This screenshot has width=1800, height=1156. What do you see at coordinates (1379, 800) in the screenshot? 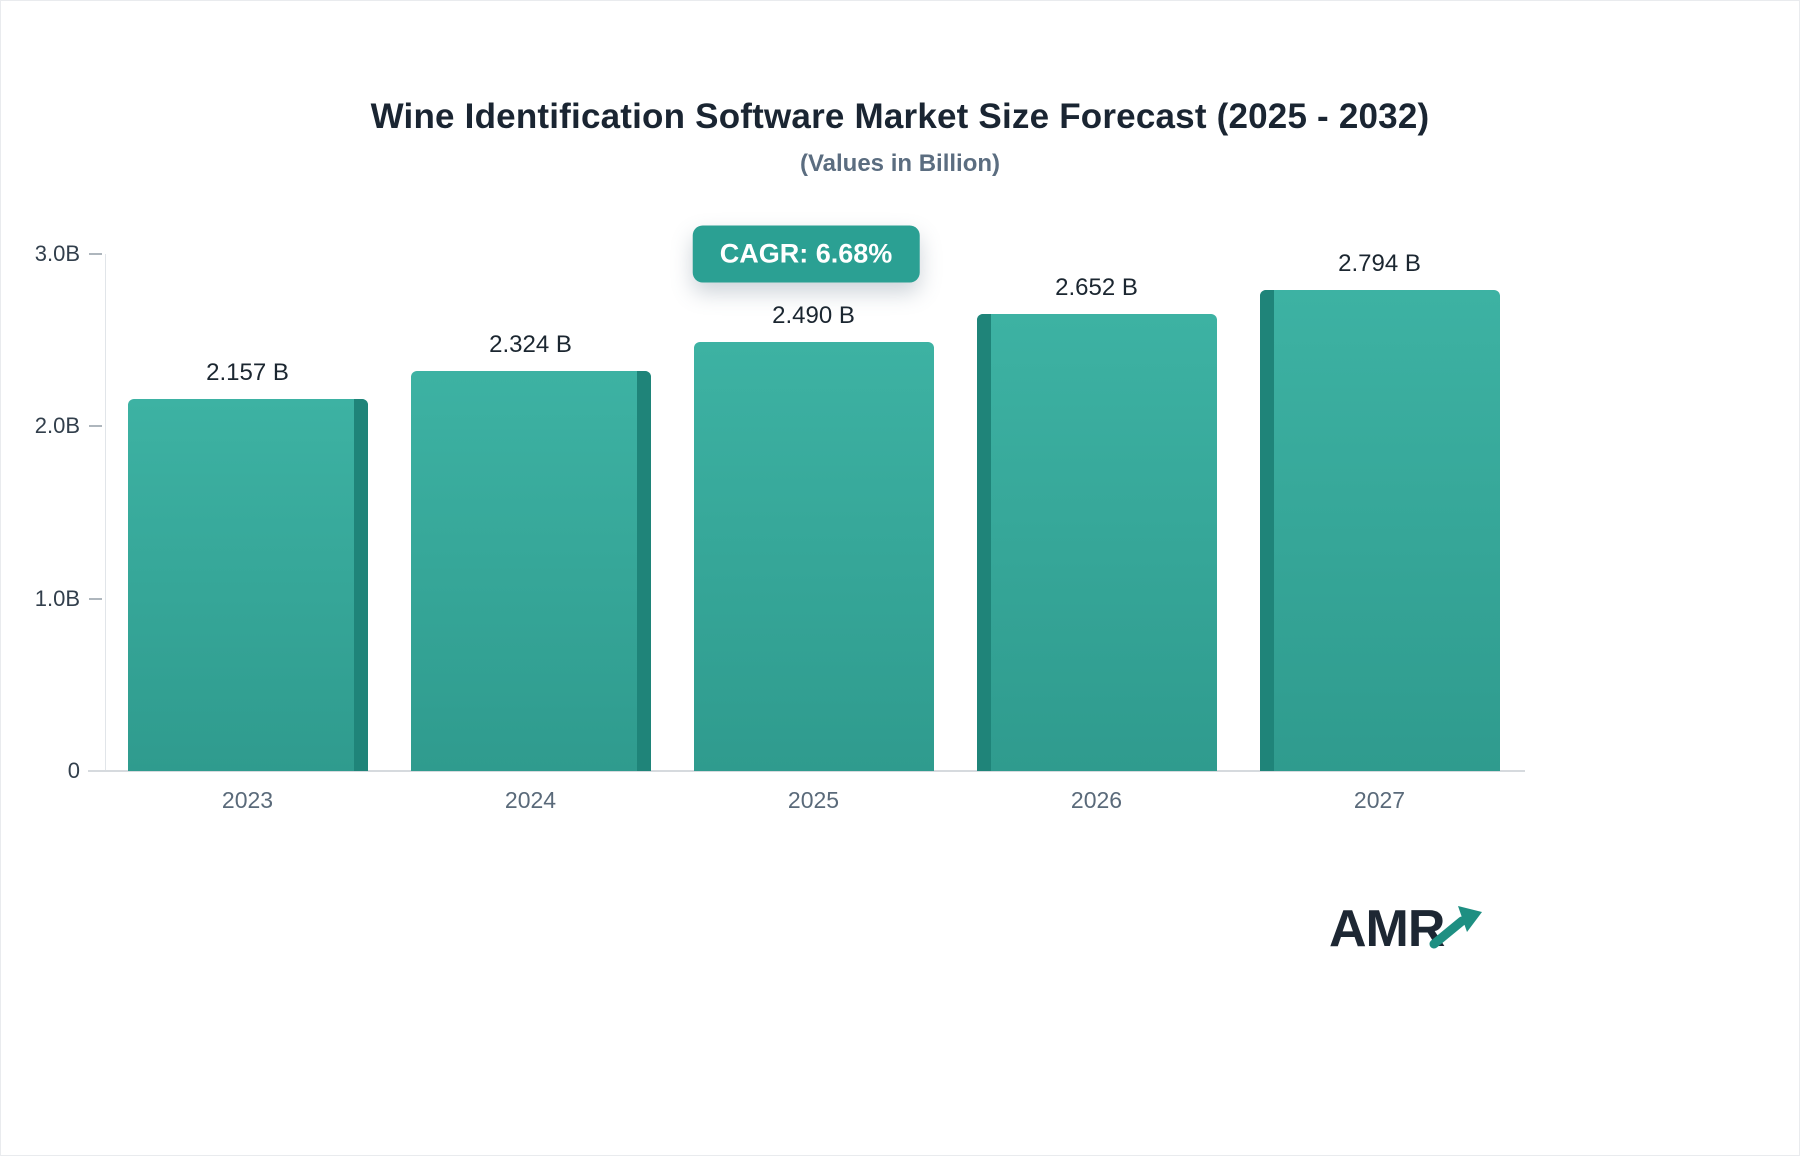
I see `x-axis-category-label: 2027` at bounding box center [1379, 800].